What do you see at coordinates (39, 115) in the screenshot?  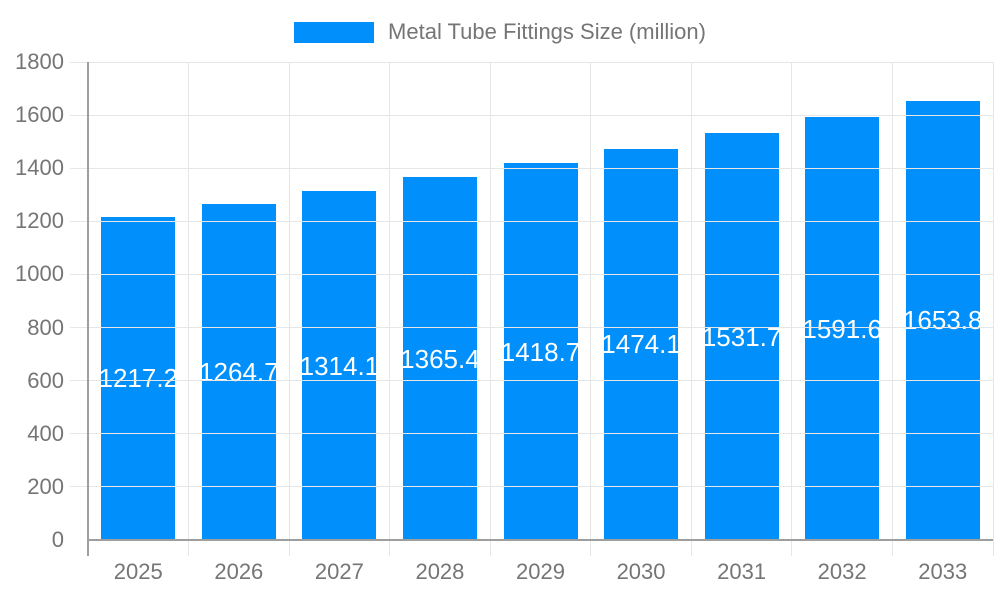 I see `y-axis-label: 1600` at bounding box center [39, 115].